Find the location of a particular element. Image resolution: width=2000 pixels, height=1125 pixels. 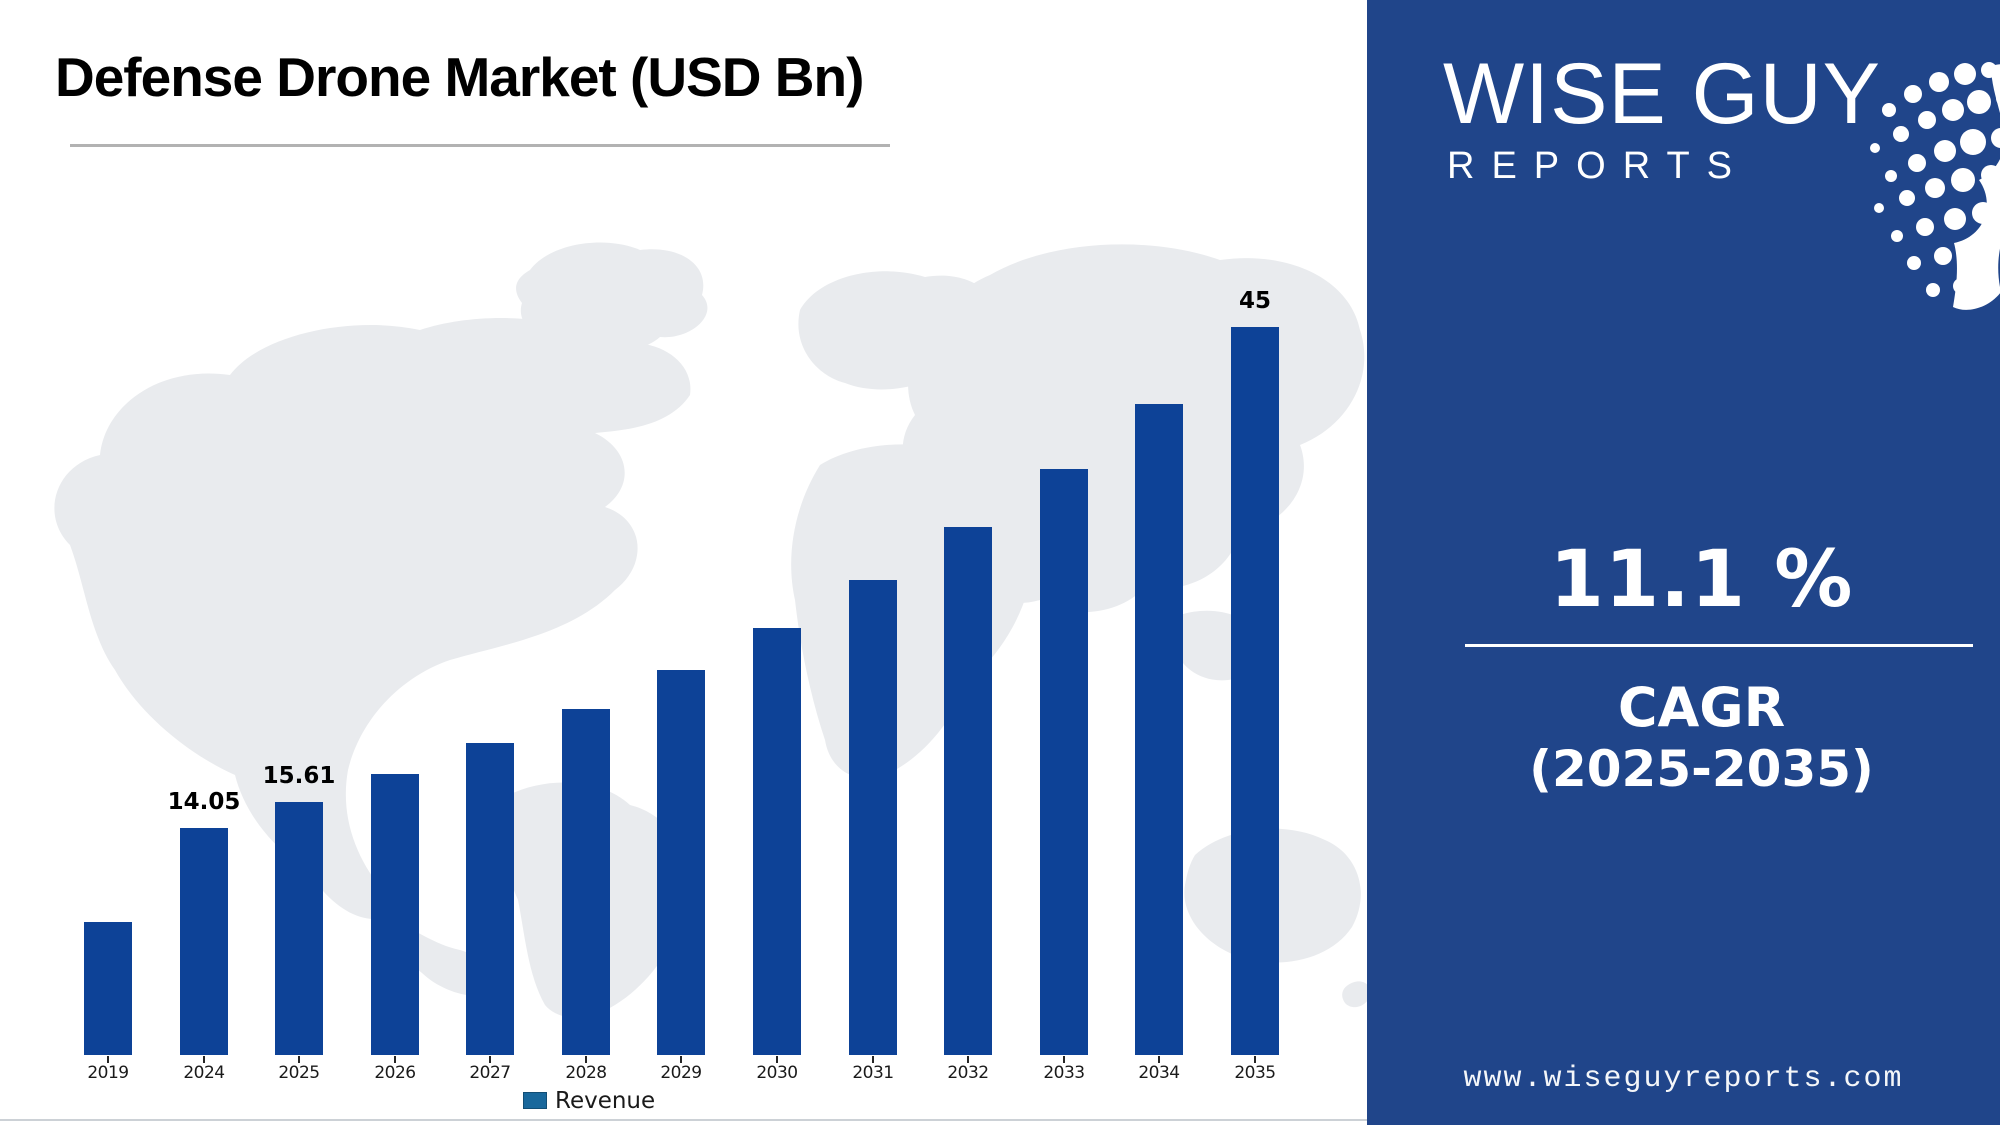

cagr-value: 11.1 % is located at coordinates (1701, 580).